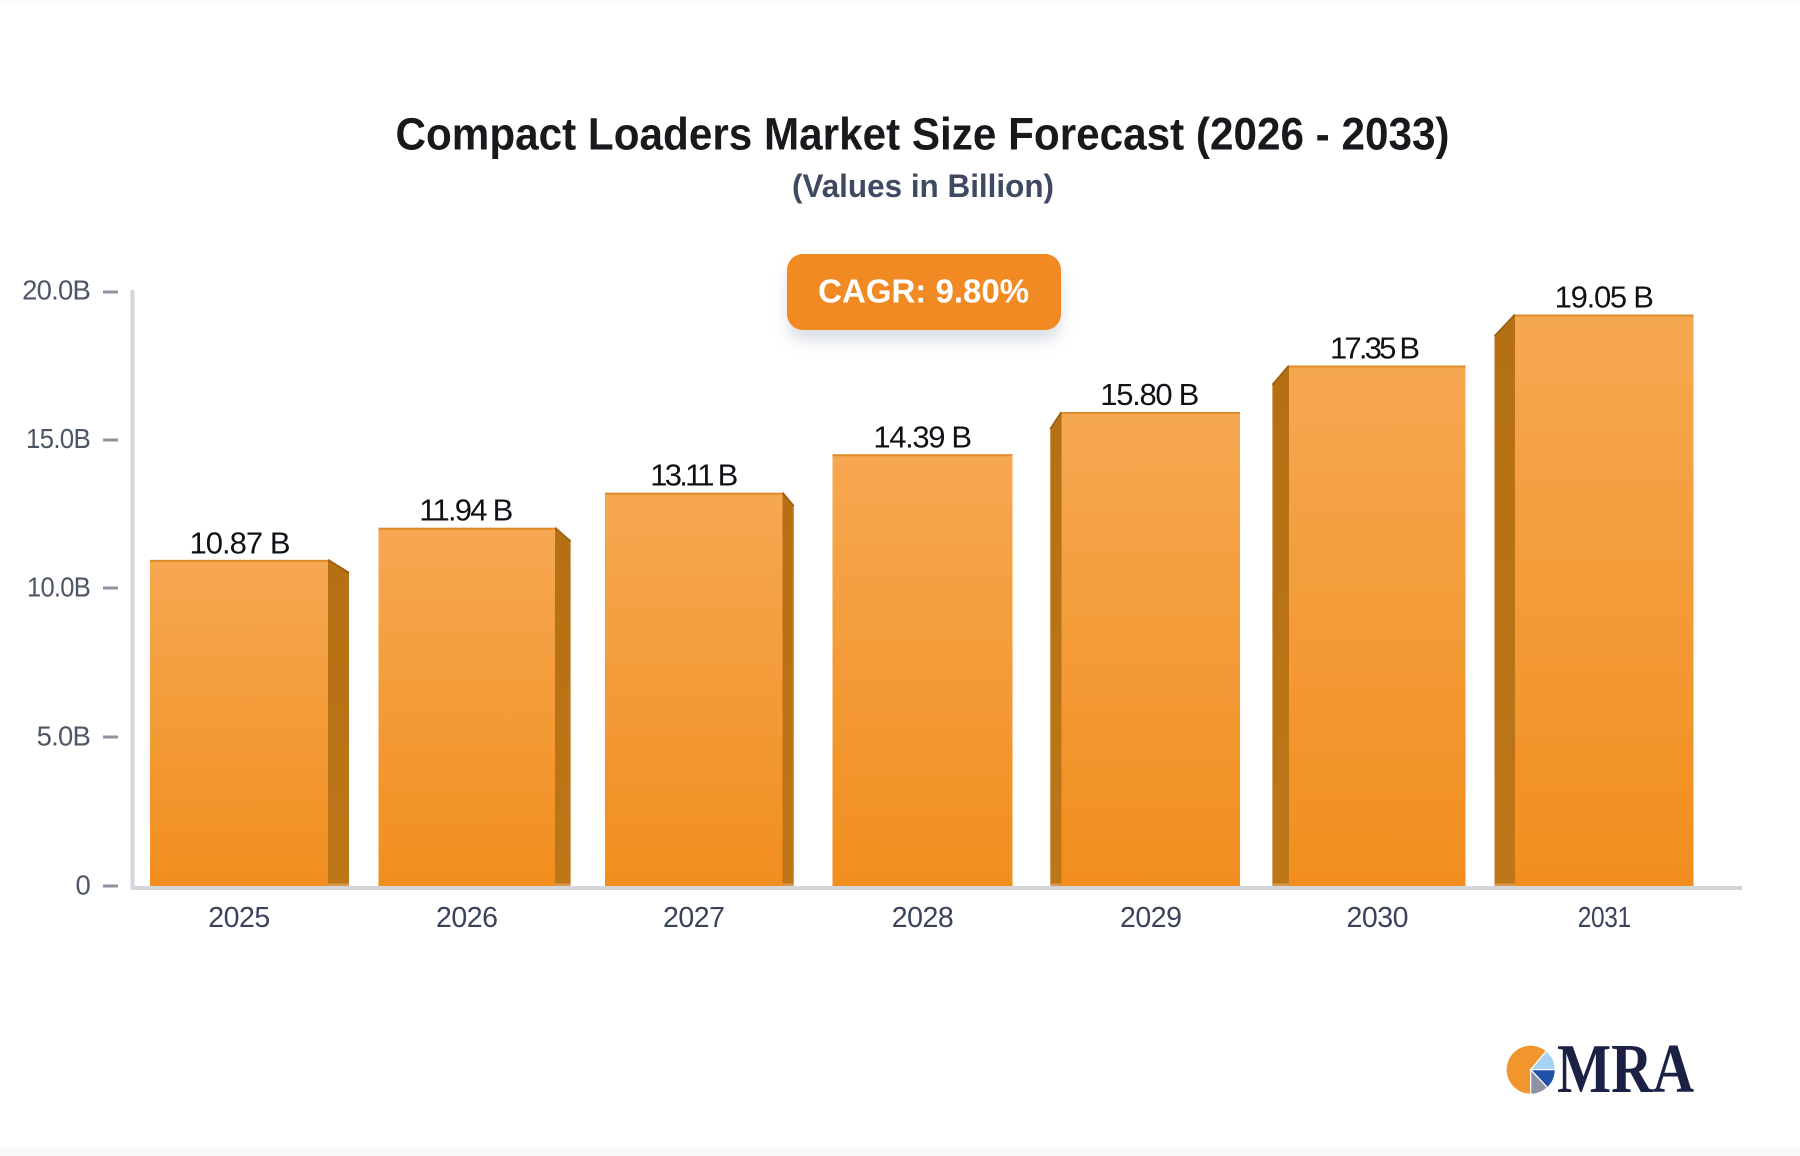  Describe the element at coordinates (1149, 394) in the screenshot. I see `svg-text: 15.80 B` at that location.